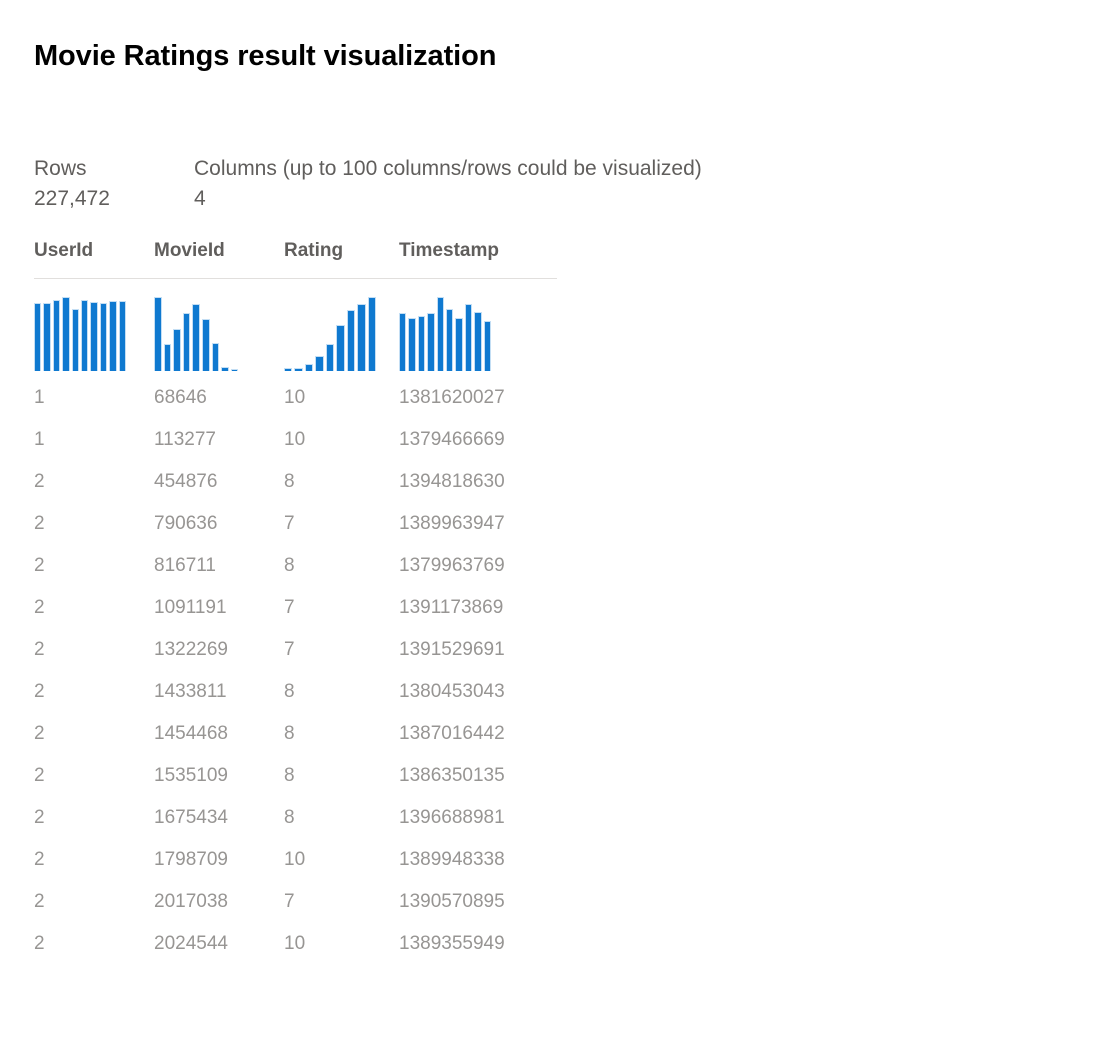  I want to click on sparkline-cell-userid, so click(94, 328).